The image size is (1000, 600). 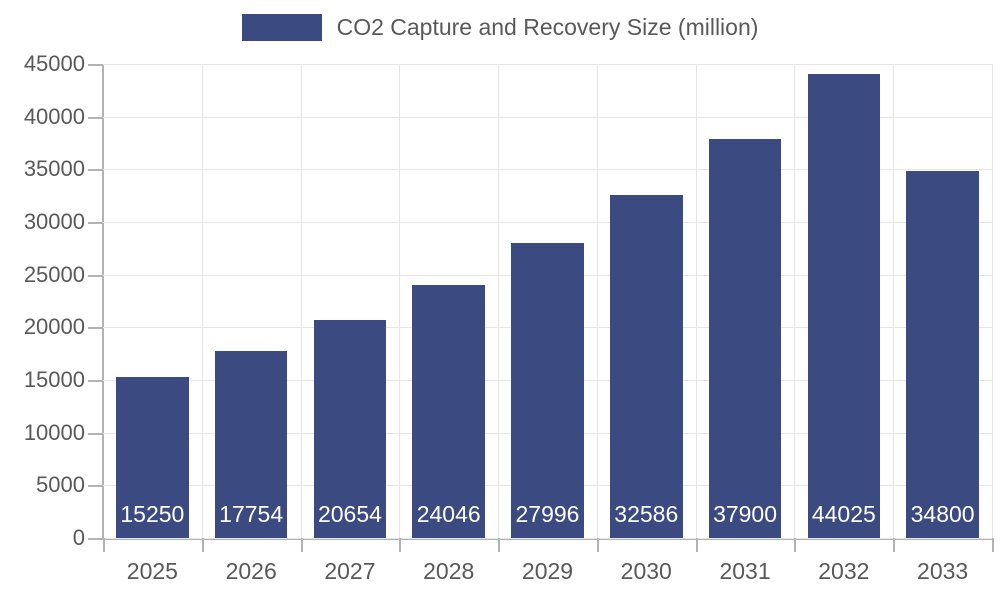 I want to click on y-axis-tick-label: 20000, so click(x=54, y=327).